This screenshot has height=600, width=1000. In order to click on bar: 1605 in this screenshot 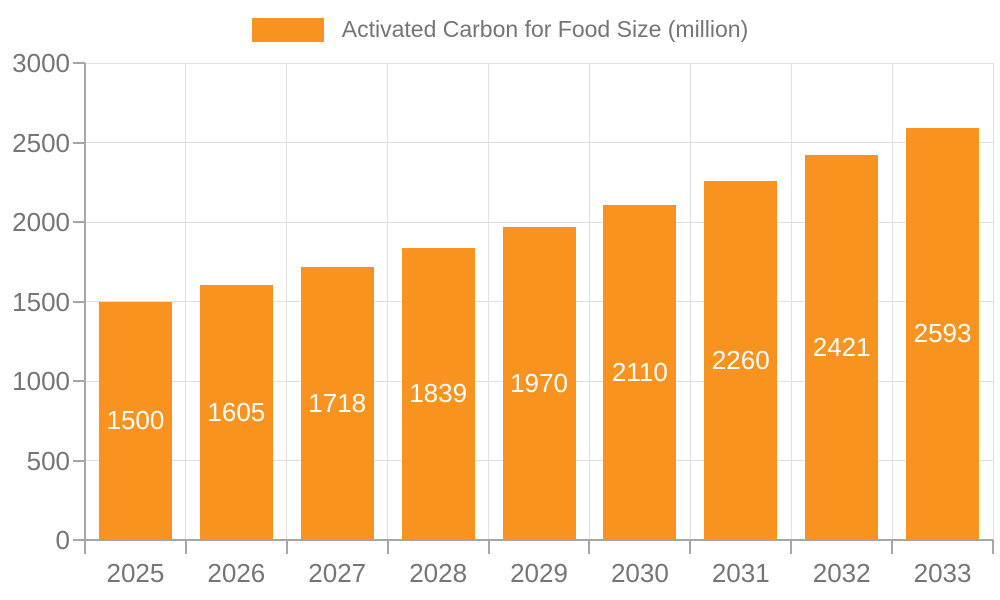, I will do `click(236, 412)`.